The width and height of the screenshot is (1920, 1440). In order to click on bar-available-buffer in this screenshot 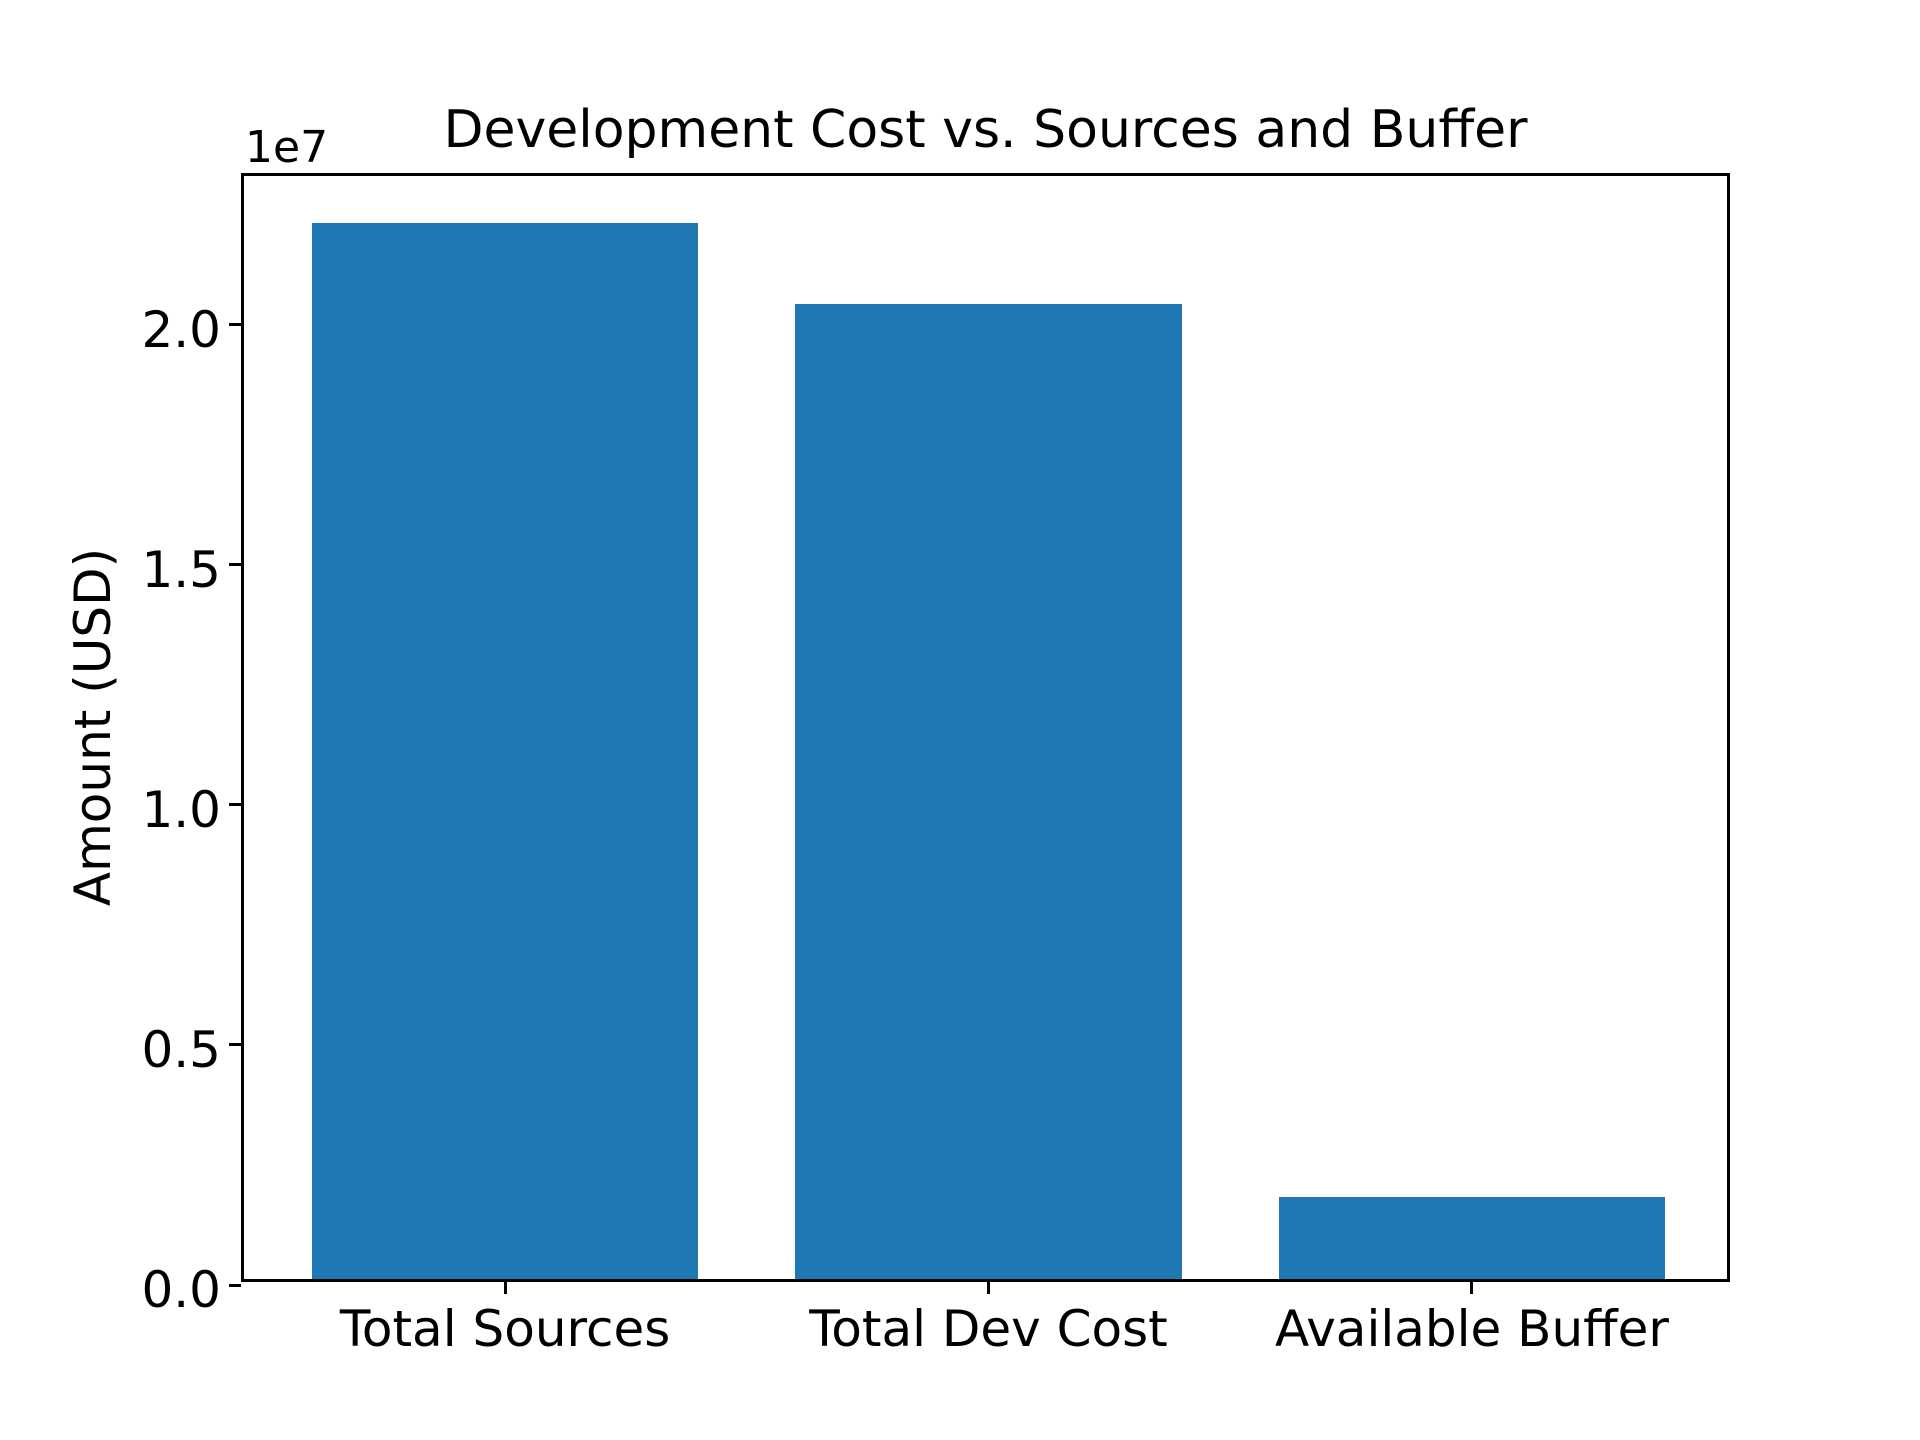, I will do `click(1472, 1238)`.